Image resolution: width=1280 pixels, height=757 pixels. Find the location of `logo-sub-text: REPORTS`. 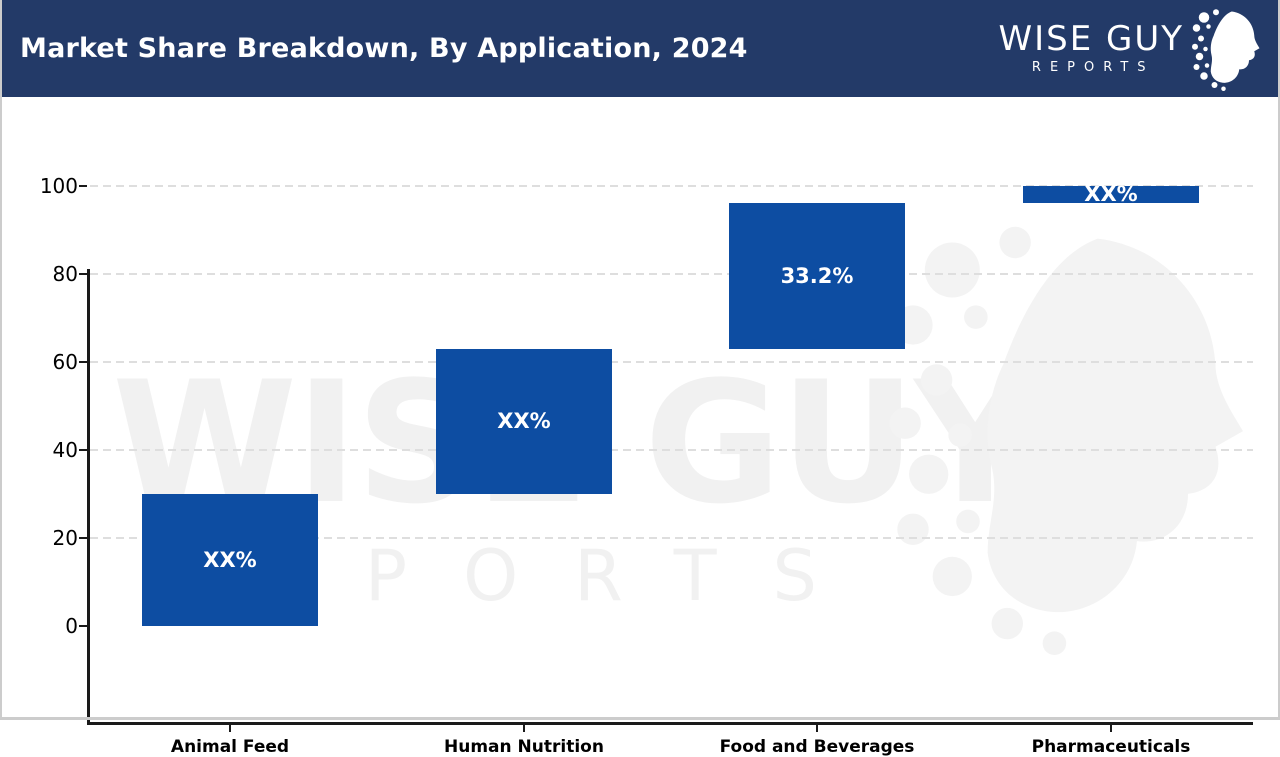

logo-sub-text: REPORTS is located at coordinates (1093, 67).